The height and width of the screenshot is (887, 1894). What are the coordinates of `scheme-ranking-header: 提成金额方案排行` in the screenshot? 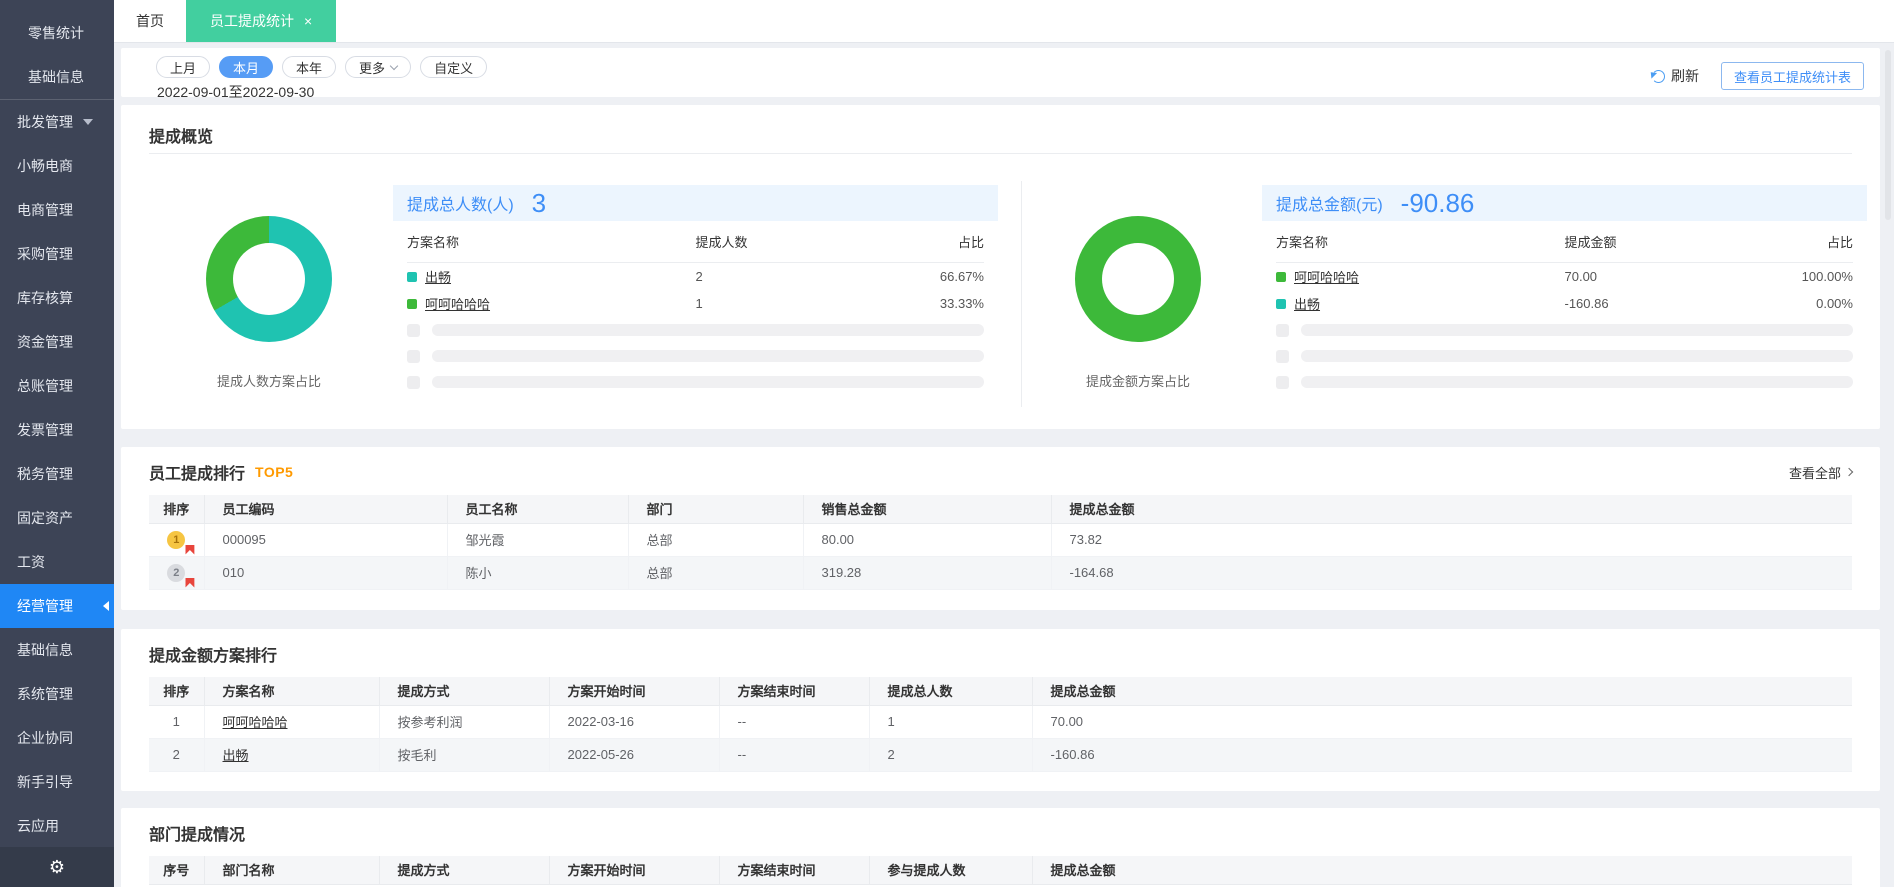 It's located at (1000, 654).